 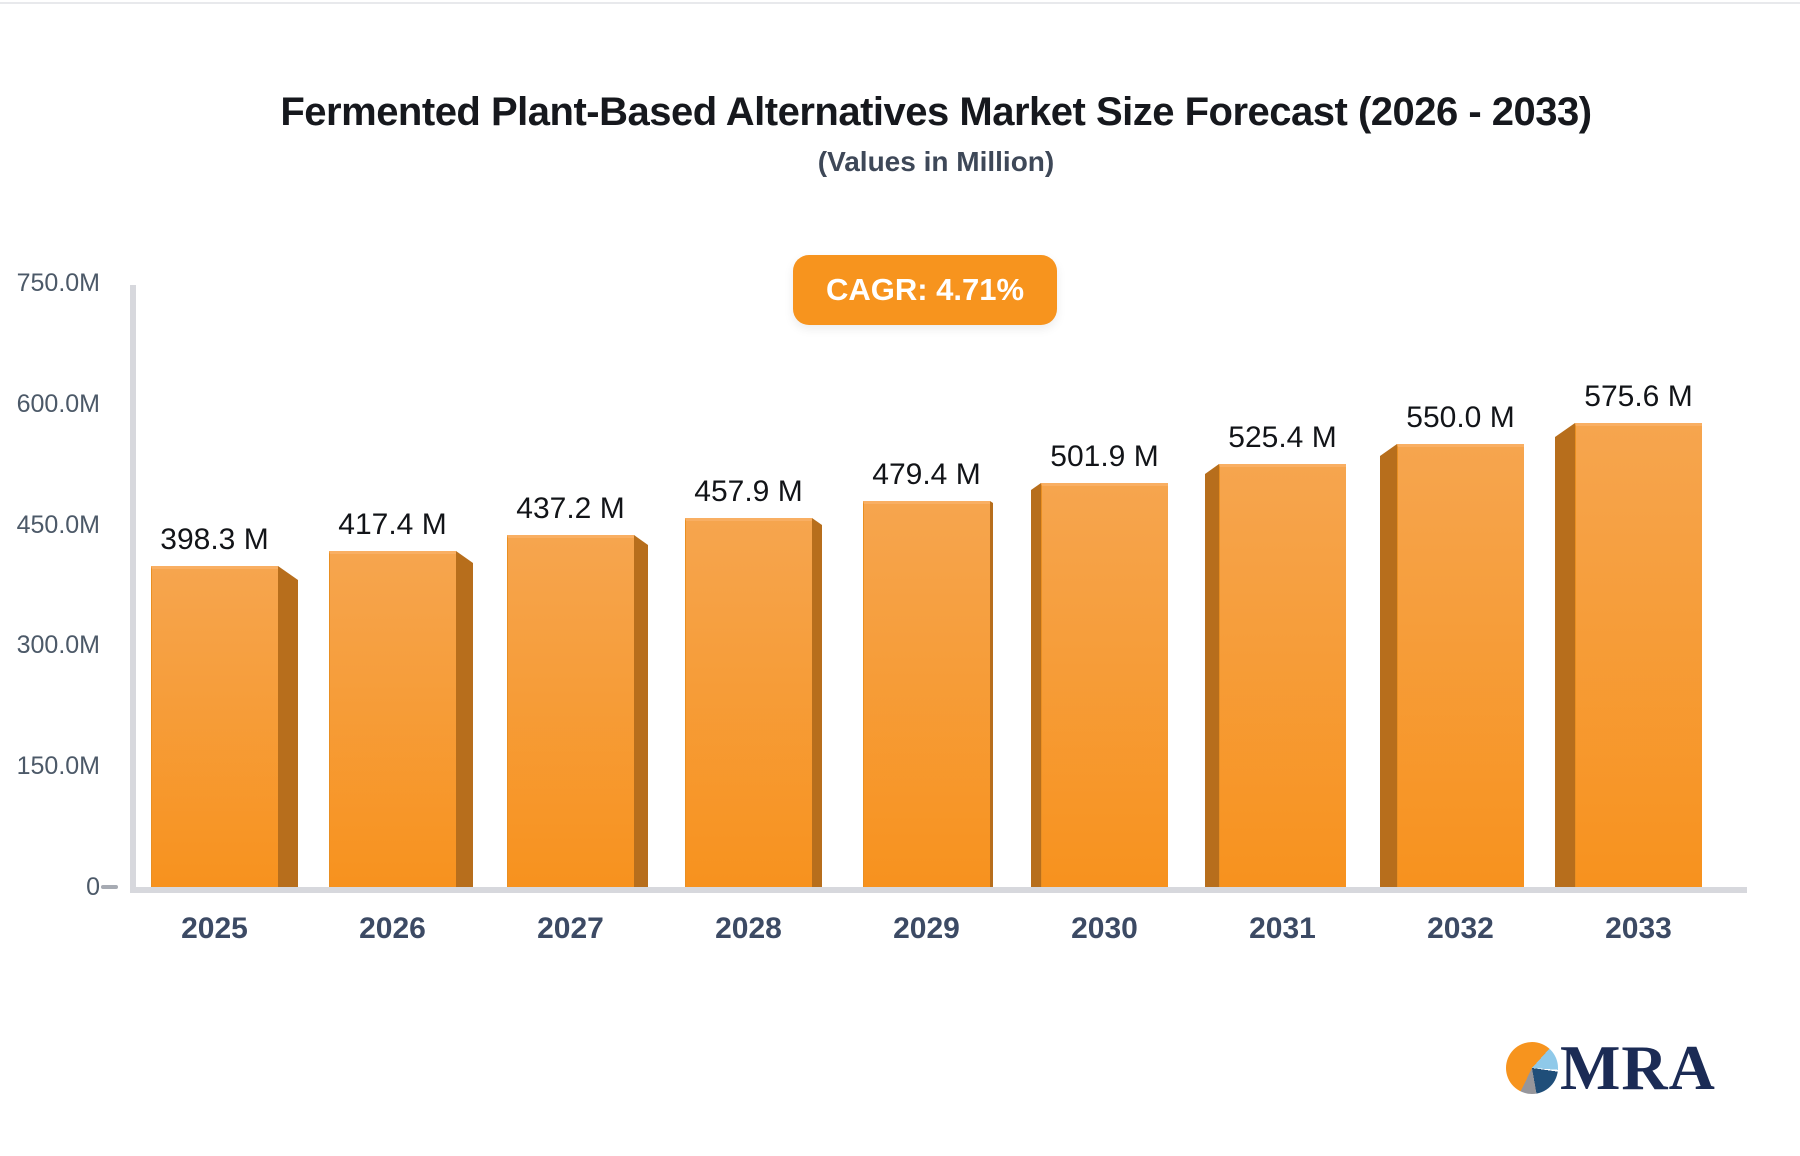 What do you see at coordinates (1212, 675) in the screenshot?
I see `bar-3d-side-2031` at bounding box center [1212, 675].